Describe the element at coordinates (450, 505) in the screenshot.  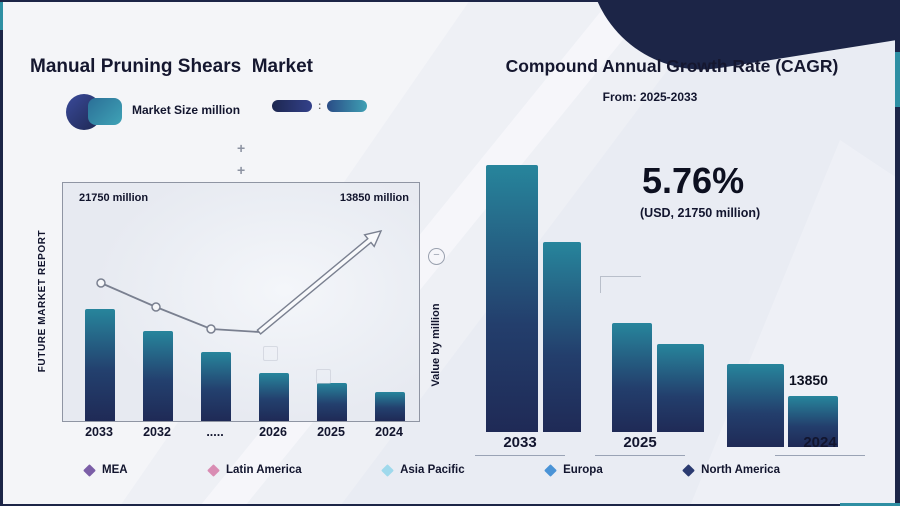
I see `bottom-edge` at that location.